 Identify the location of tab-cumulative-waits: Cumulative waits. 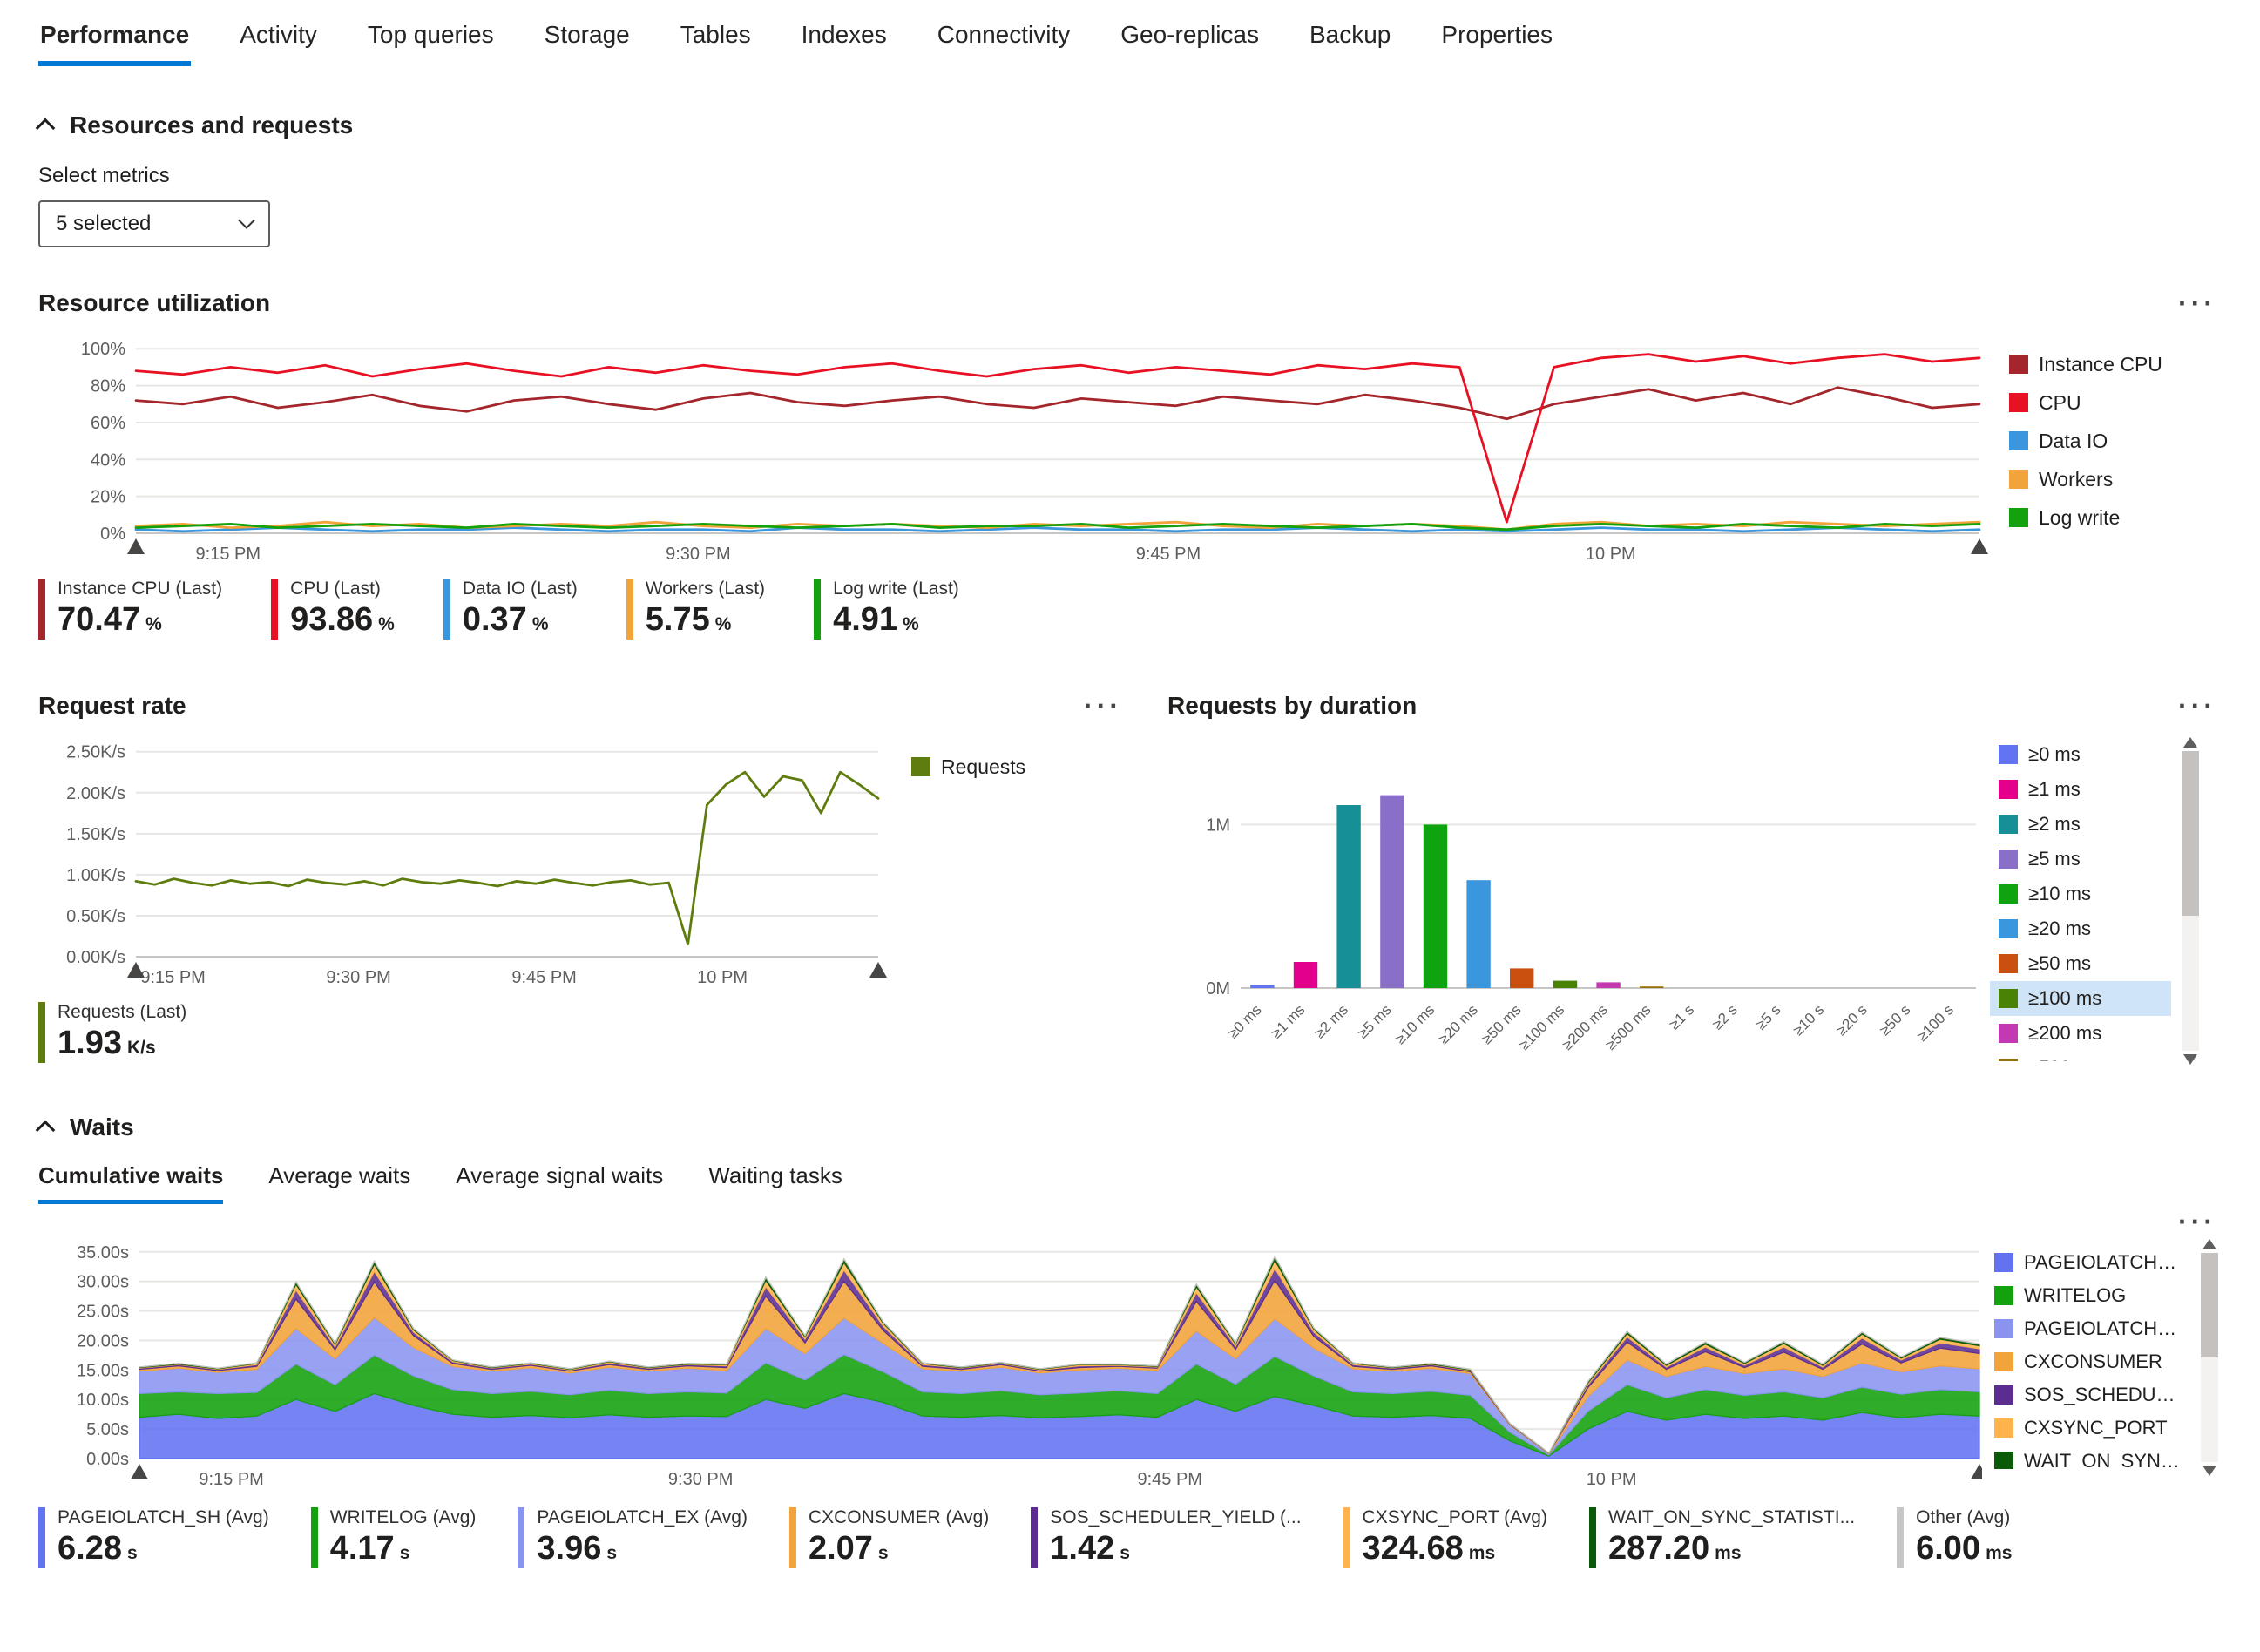
(131, 1183).